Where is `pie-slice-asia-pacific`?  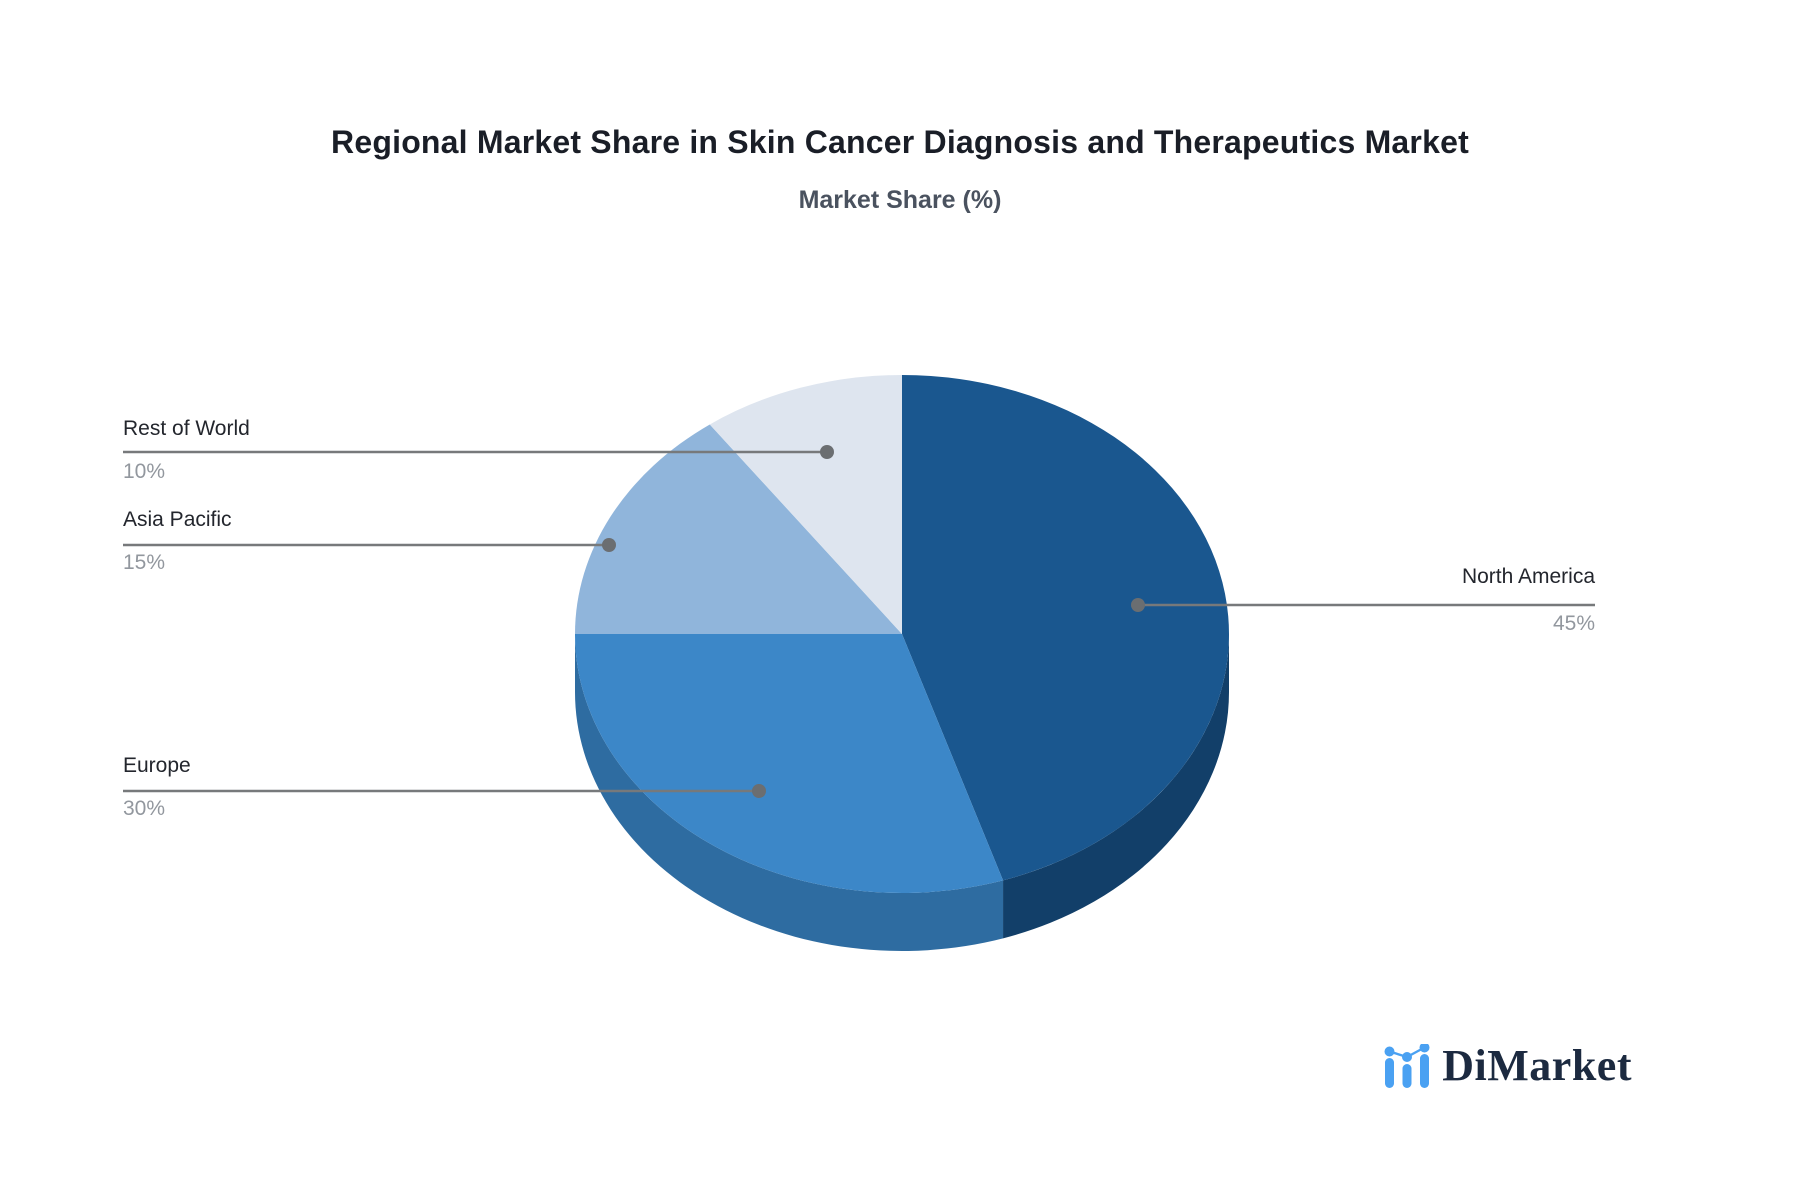
pie-slice-asia-pacific is located at coordinates (738, 529).